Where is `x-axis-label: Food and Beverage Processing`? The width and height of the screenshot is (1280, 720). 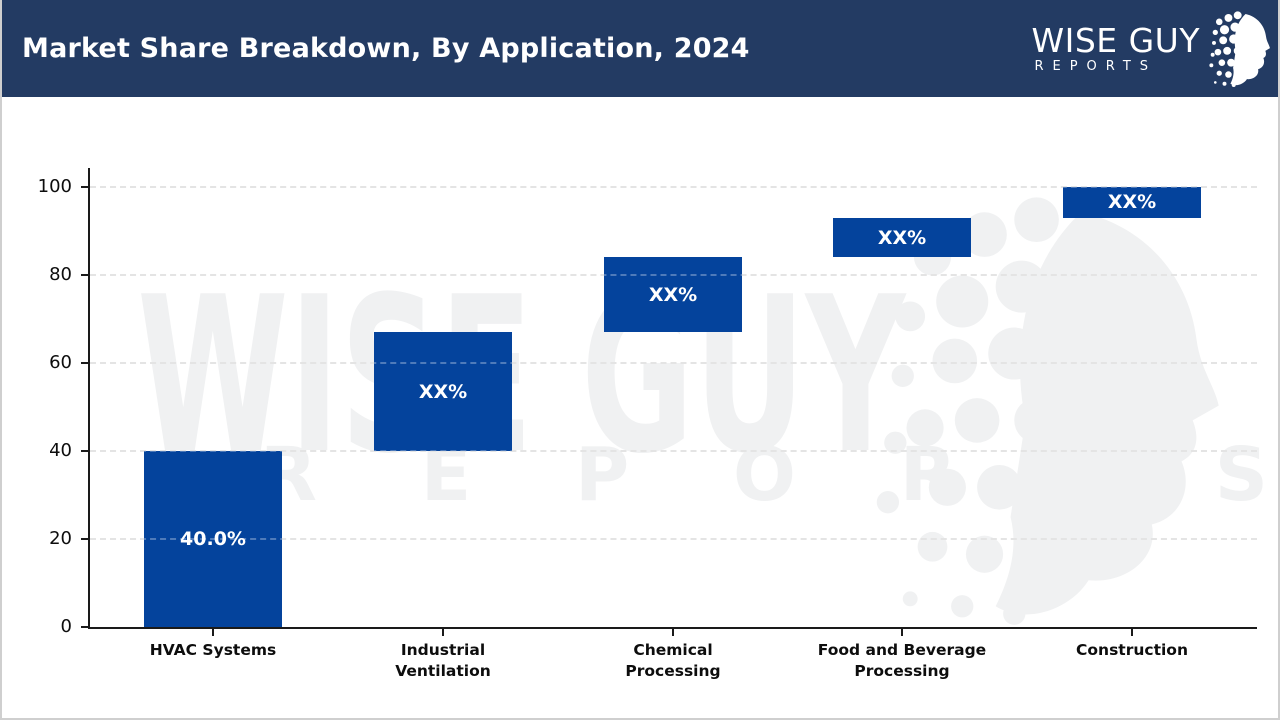
x-axis-label: Food and Beverage Processing is located at coordinates (902, 660).